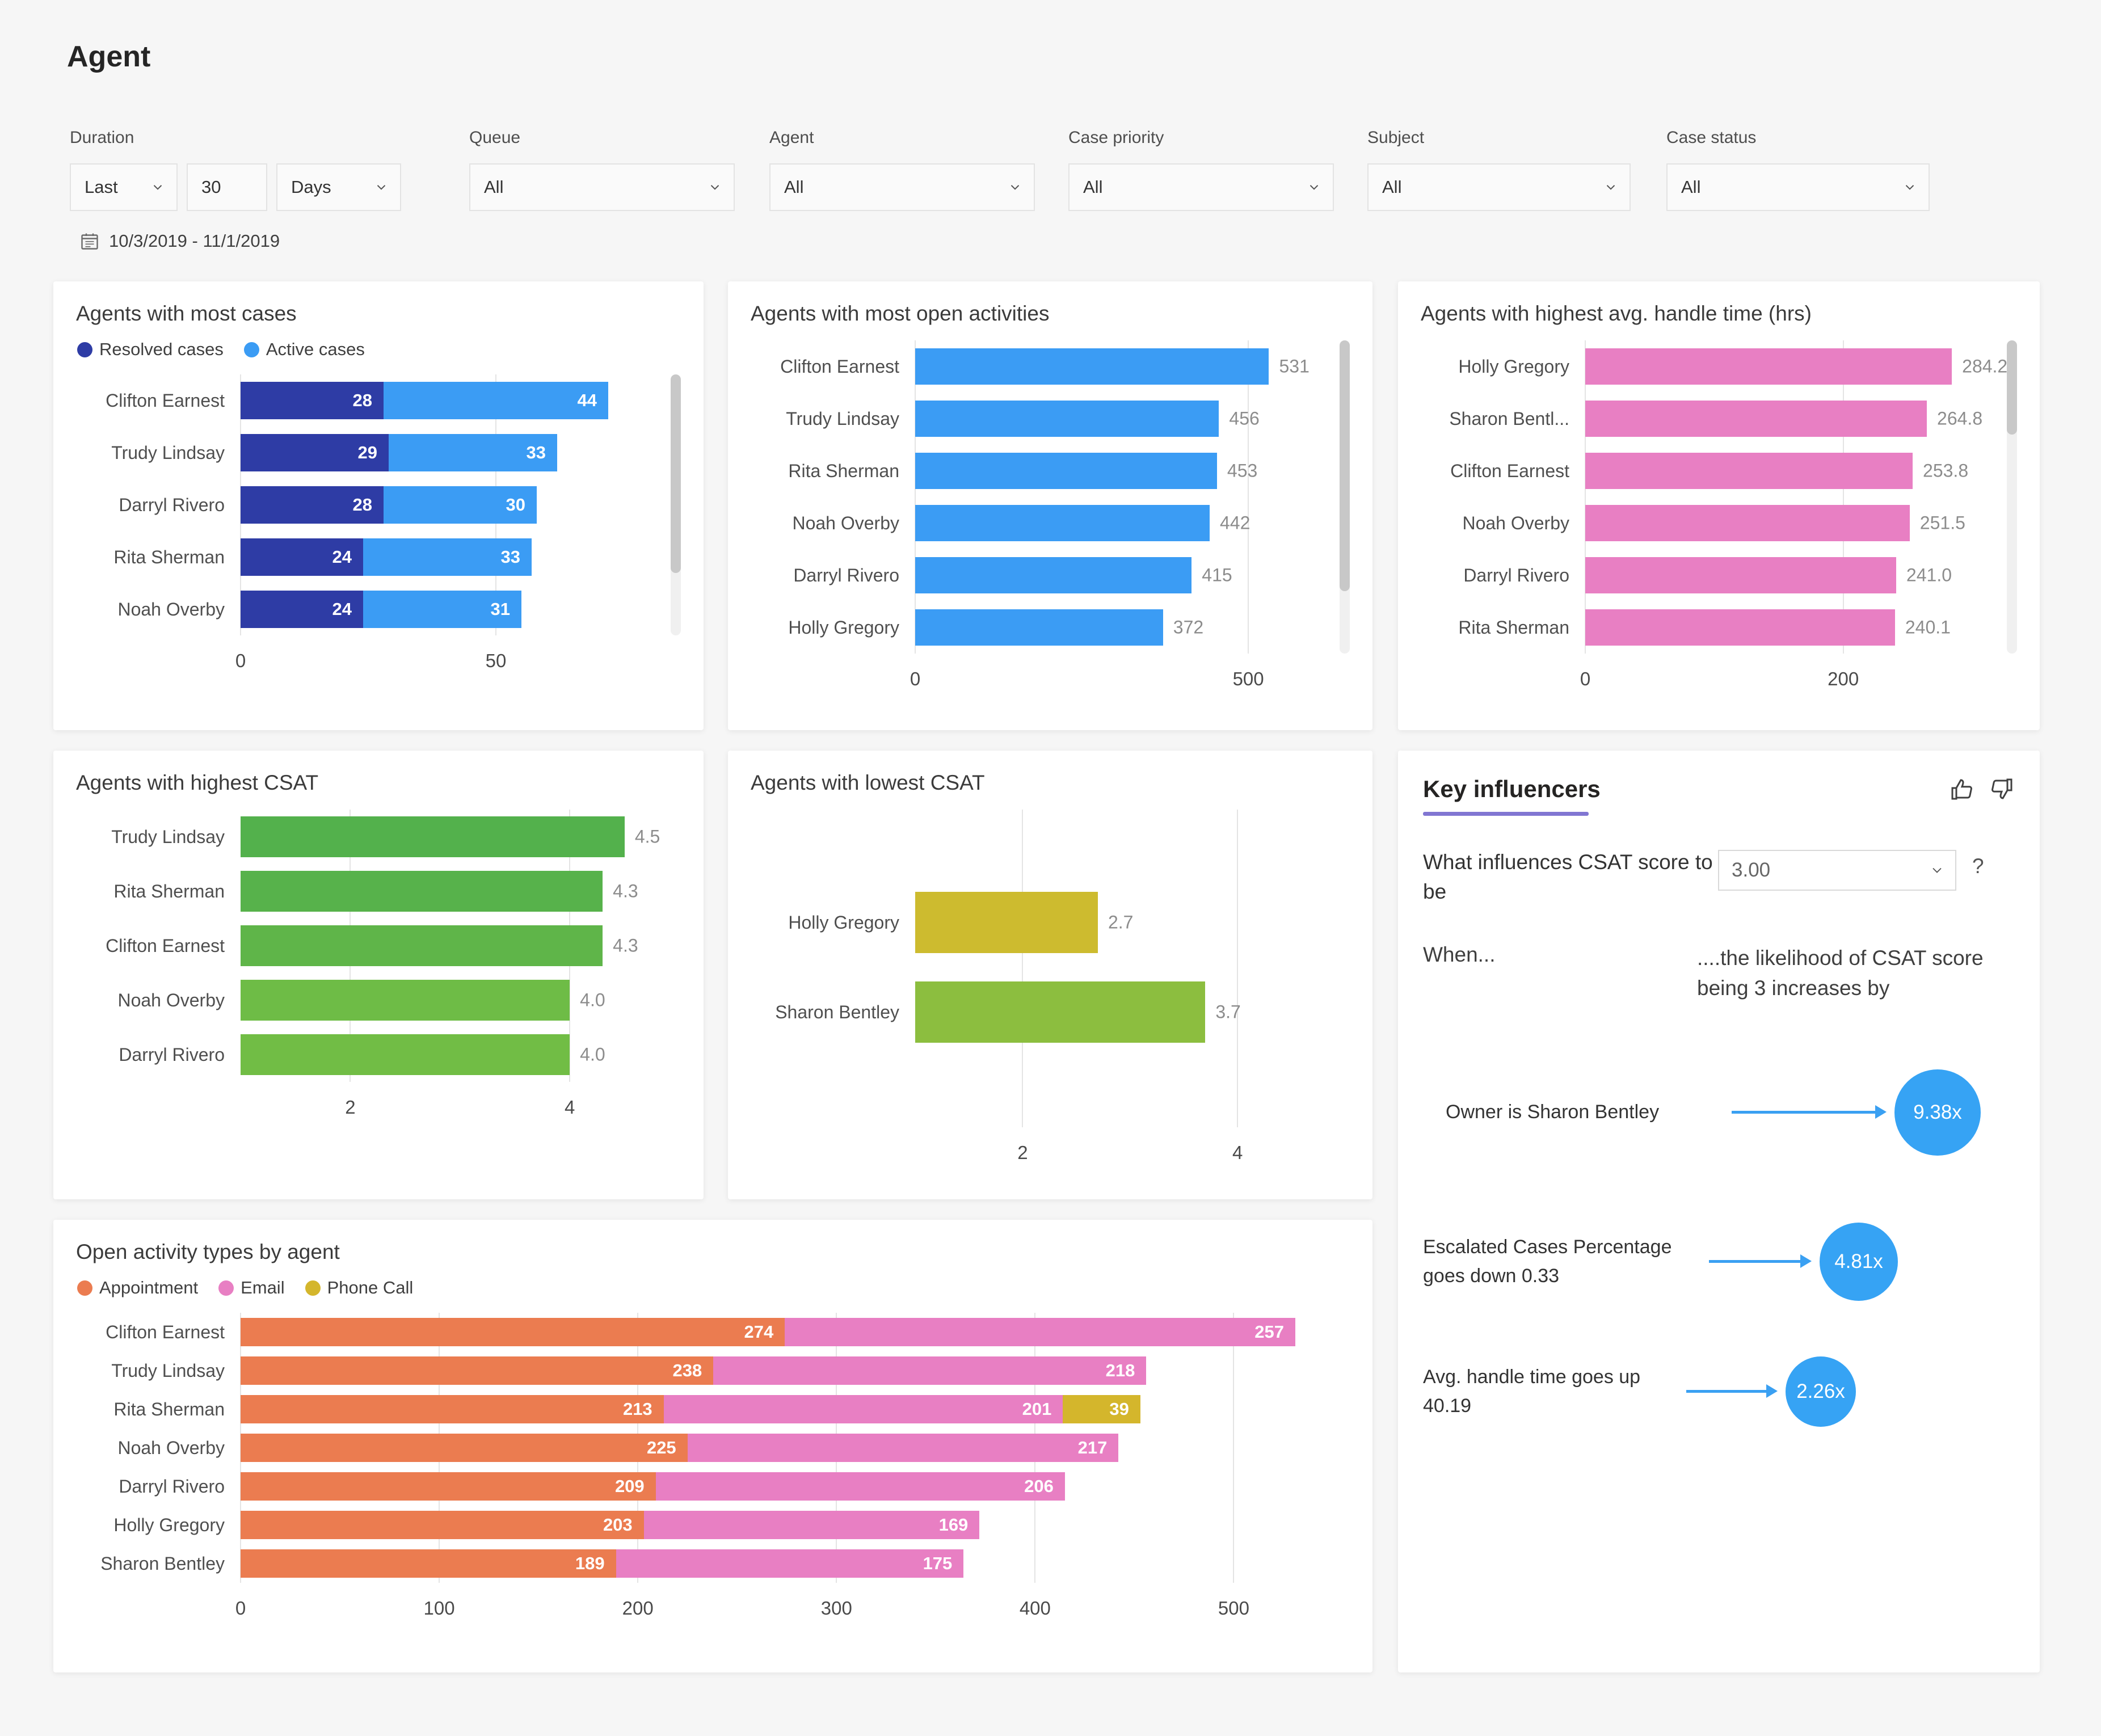  Describe the element at coordinates (1568, 877) in the screenshot. I see `influencer-question: What influences CSAT score to be` at that location.